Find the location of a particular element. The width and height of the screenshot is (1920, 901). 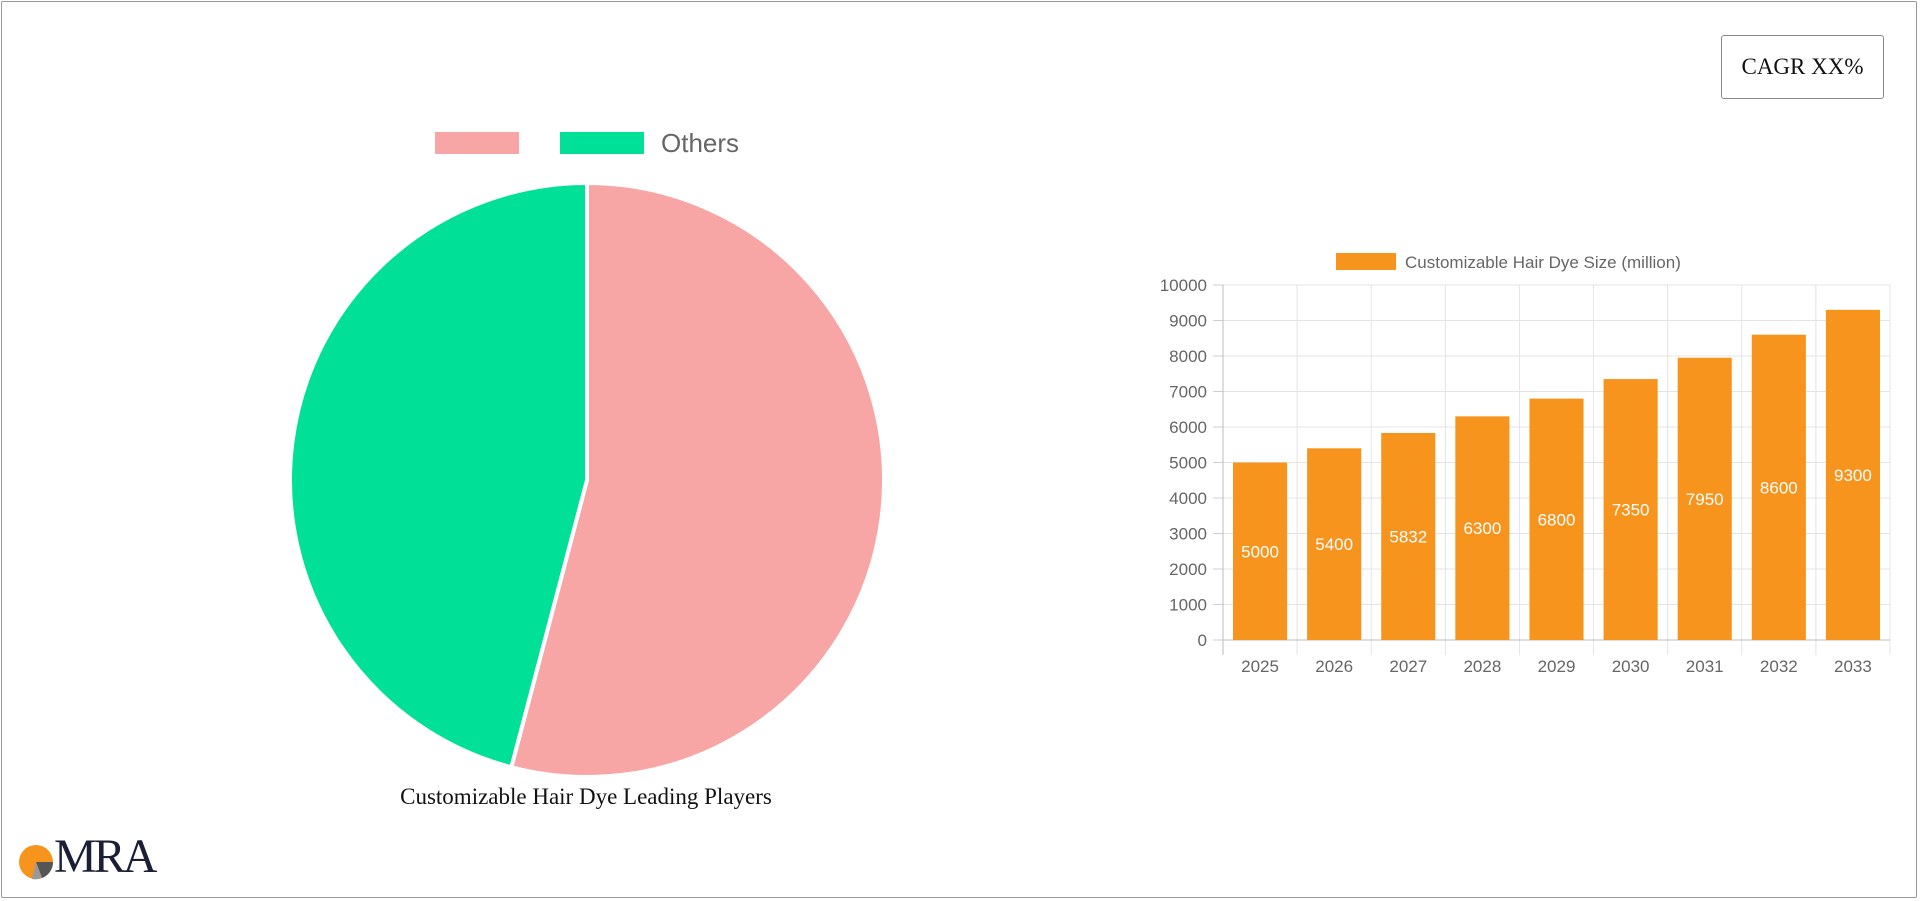

x-tick-label: 2033 is located at coordinates (1853, 666).